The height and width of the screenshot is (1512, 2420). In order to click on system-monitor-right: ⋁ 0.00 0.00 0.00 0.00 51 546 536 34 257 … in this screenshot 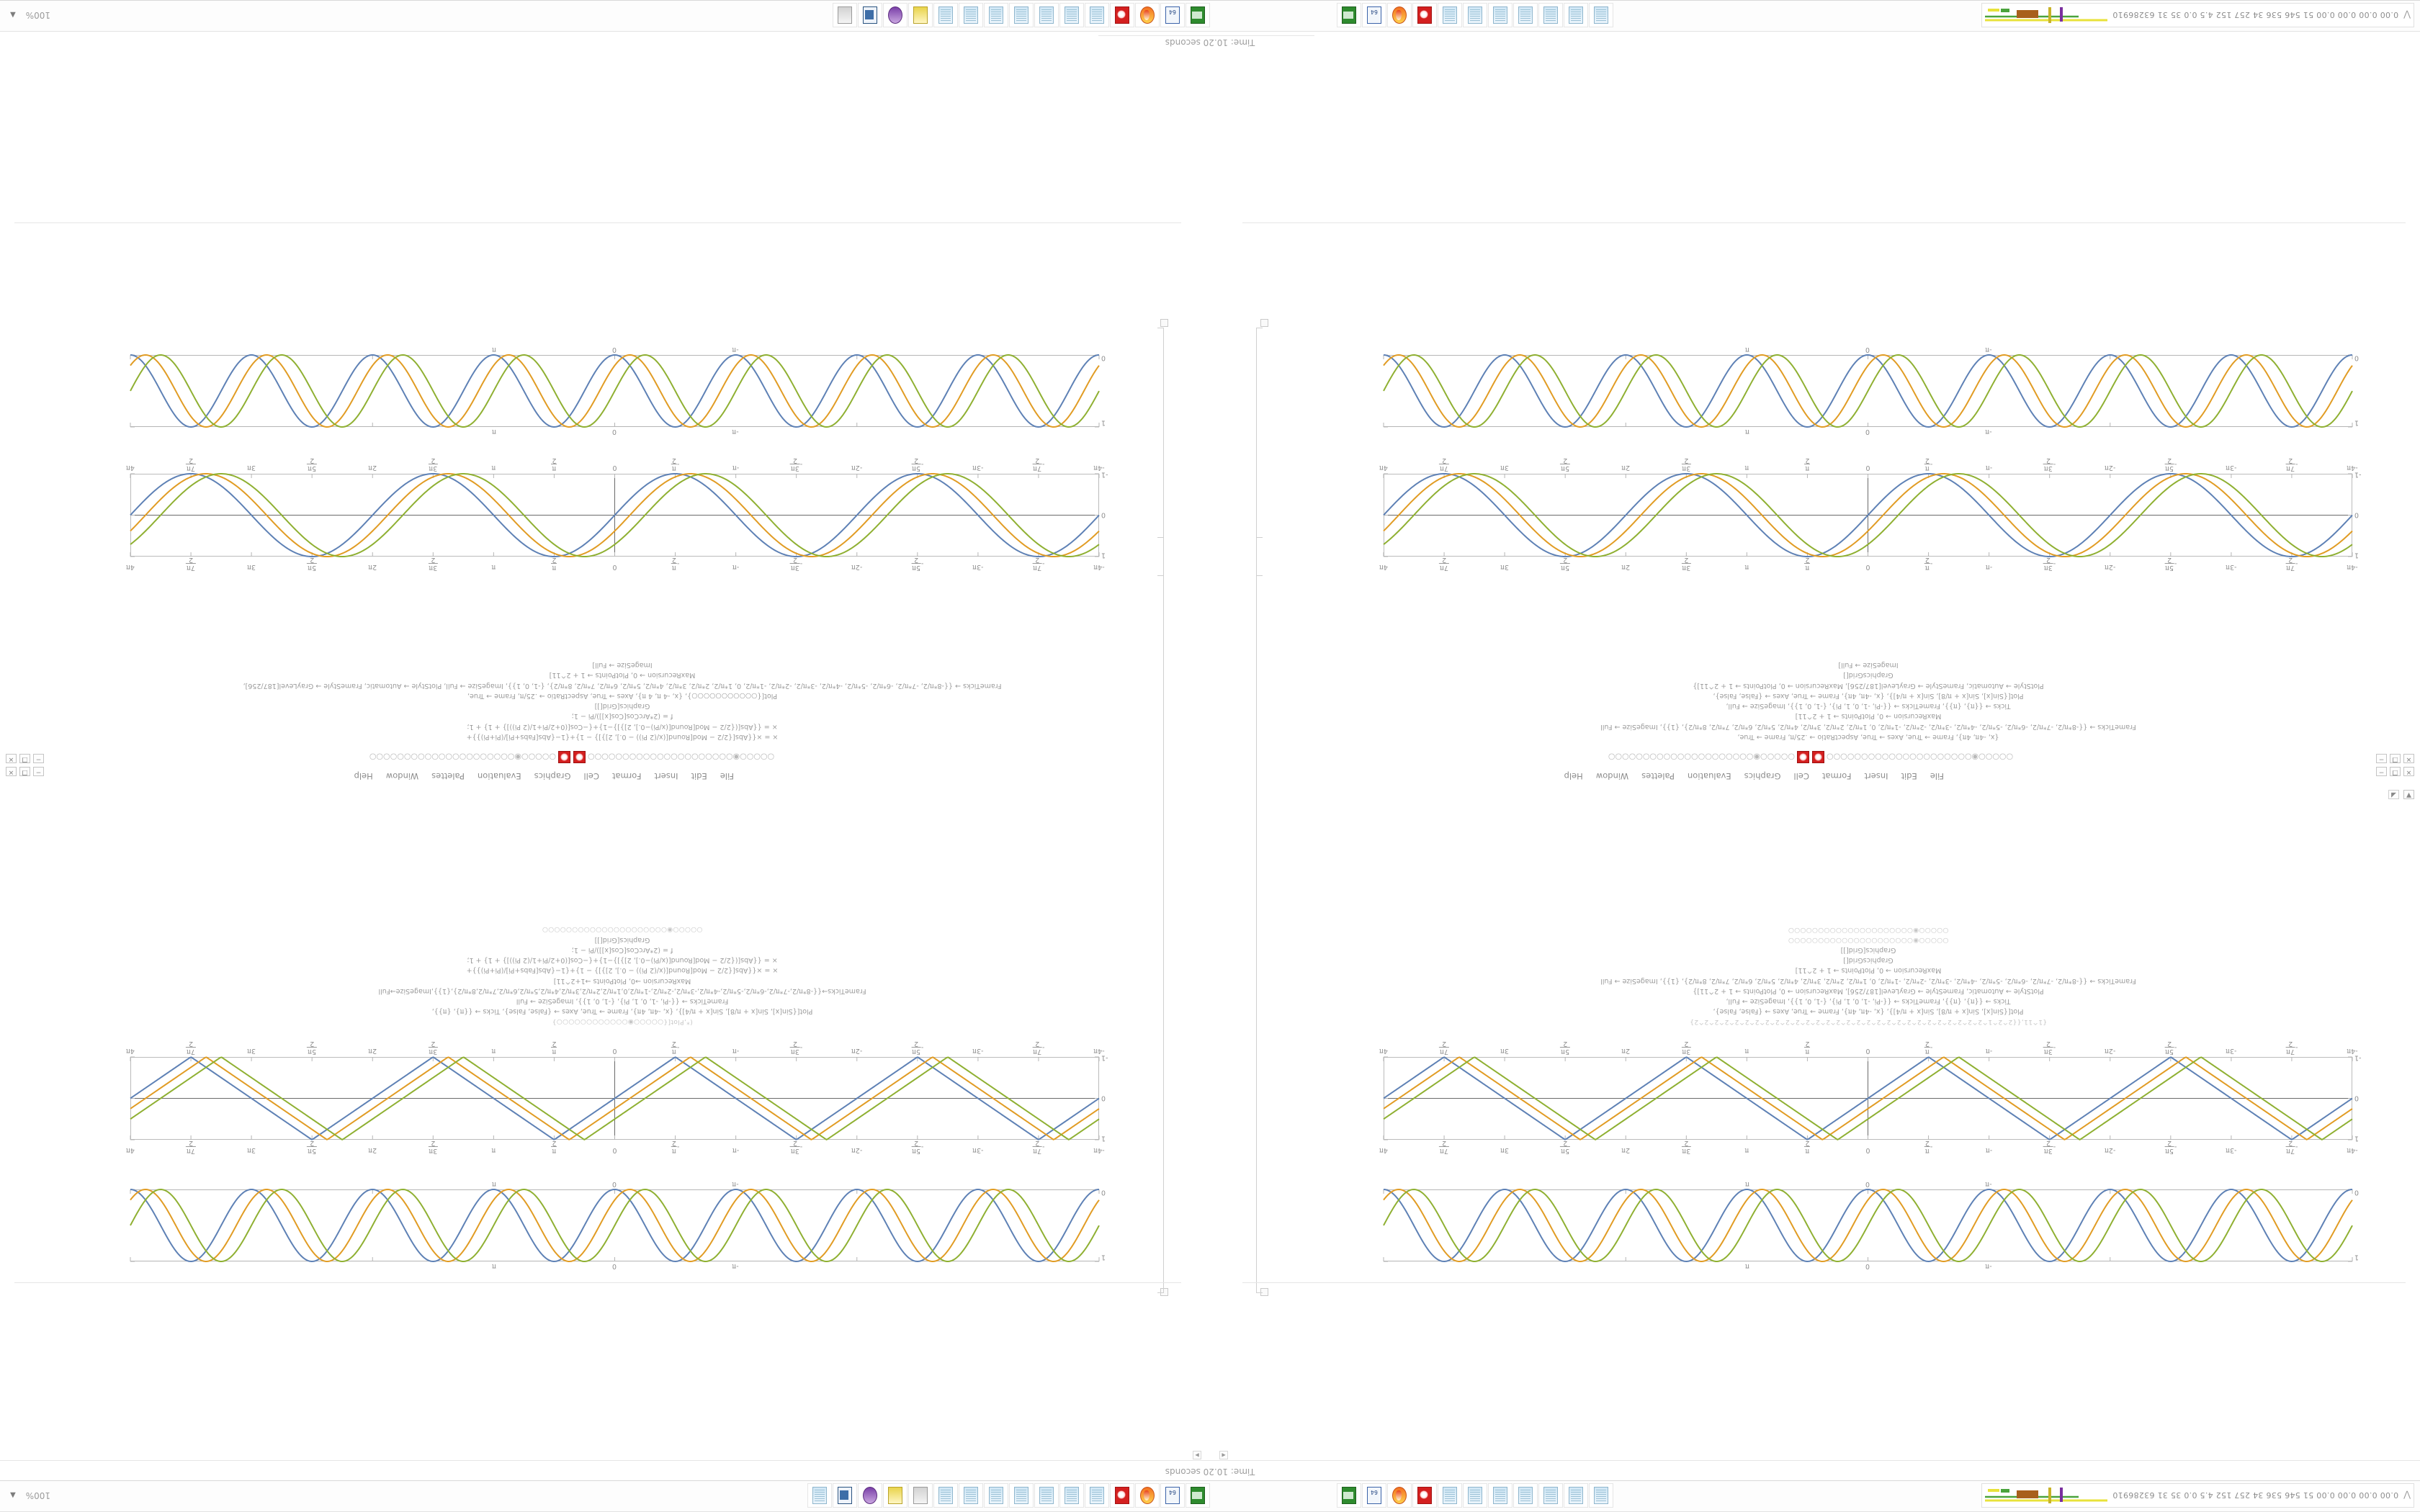, I will do `click(2197, 15)`.